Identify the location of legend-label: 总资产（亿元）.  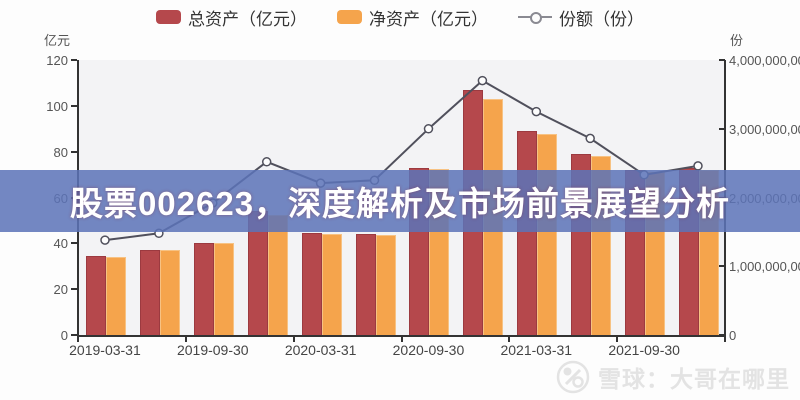
(247, 19).